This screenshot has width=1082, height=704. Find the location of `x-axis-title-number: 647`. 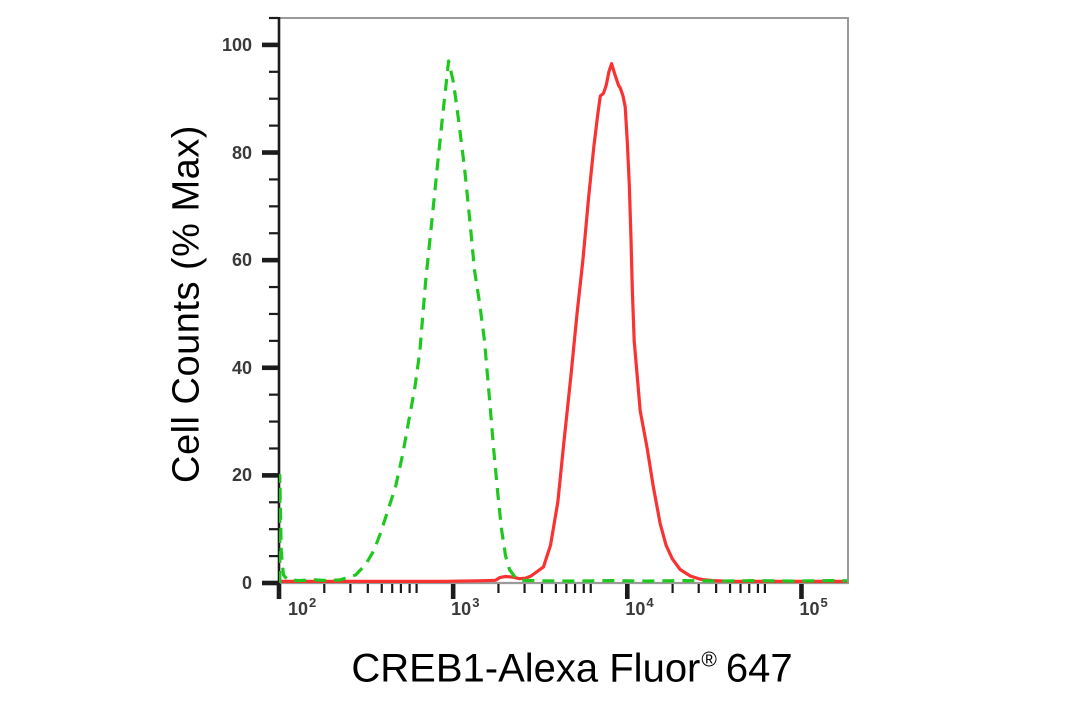

x-axis-title-number: 647 is located at coordinates (759, 668).